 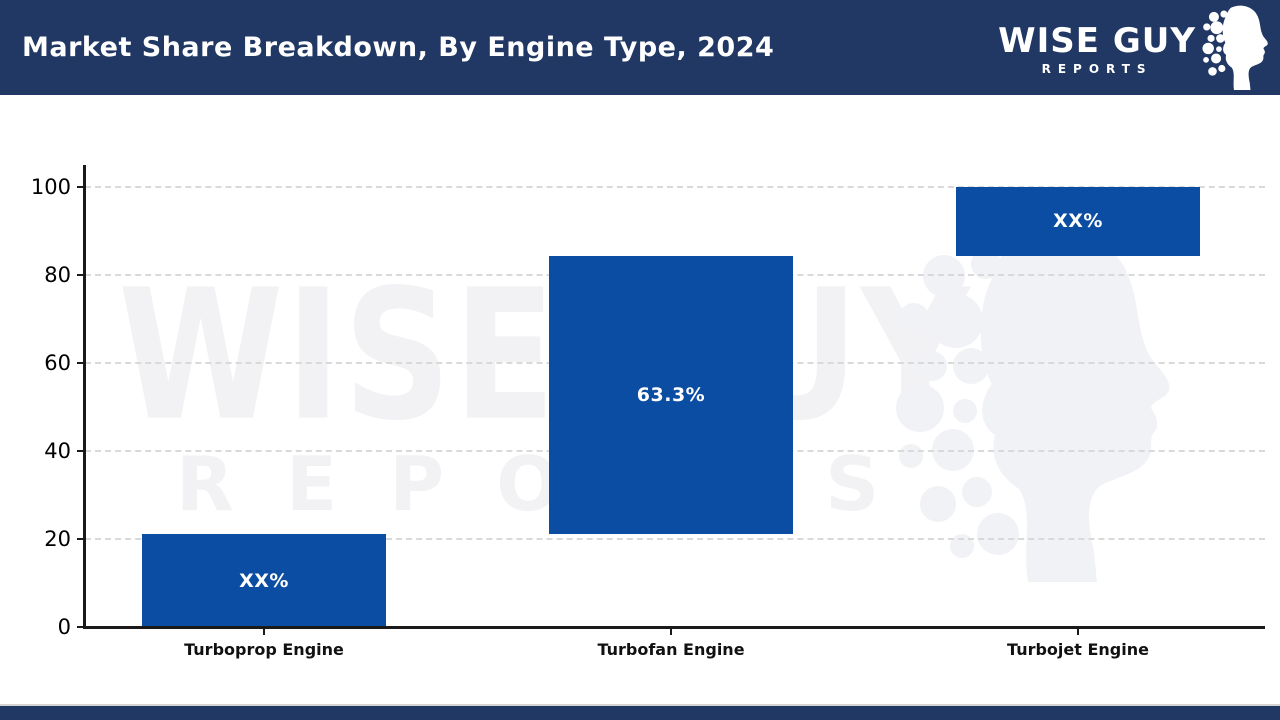 I want to click on logo-wordmark: WISE GUY, so click(x=1097, y=41).